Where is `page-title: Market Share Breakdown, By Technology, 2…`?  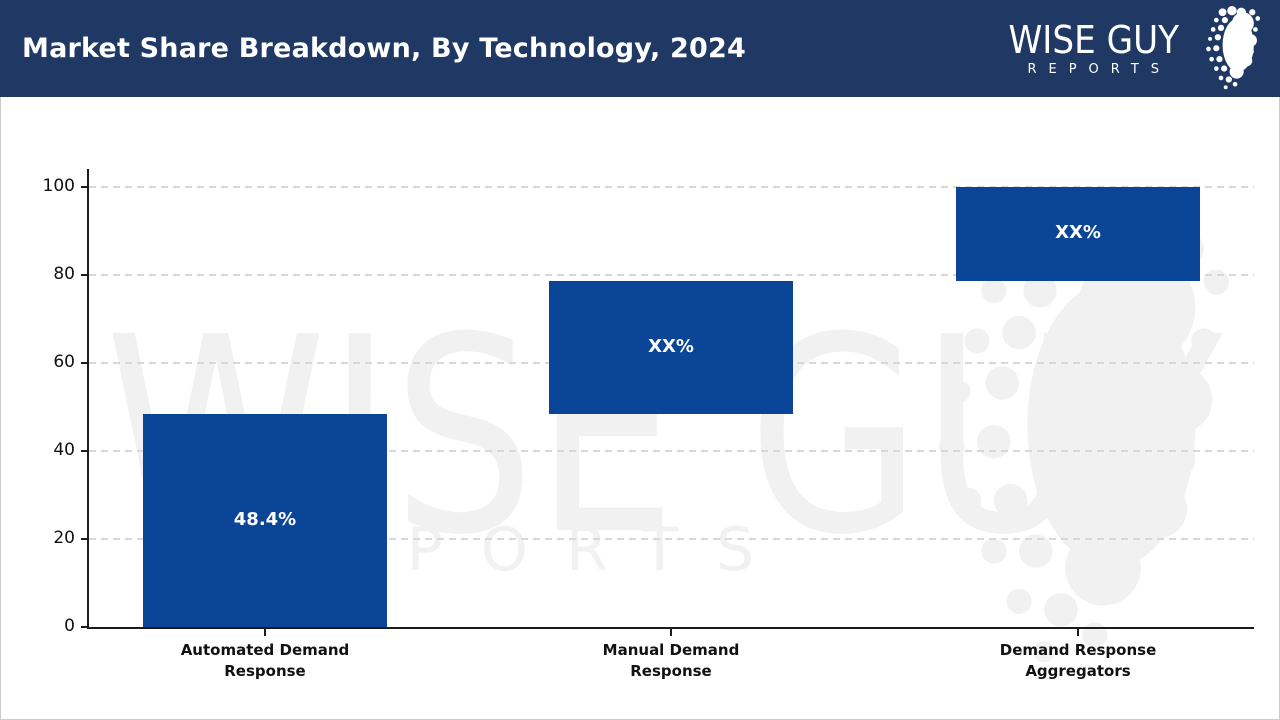 page-title: Market Share Breakdown, By Technology, 2… is located at coordinates (384, 48).